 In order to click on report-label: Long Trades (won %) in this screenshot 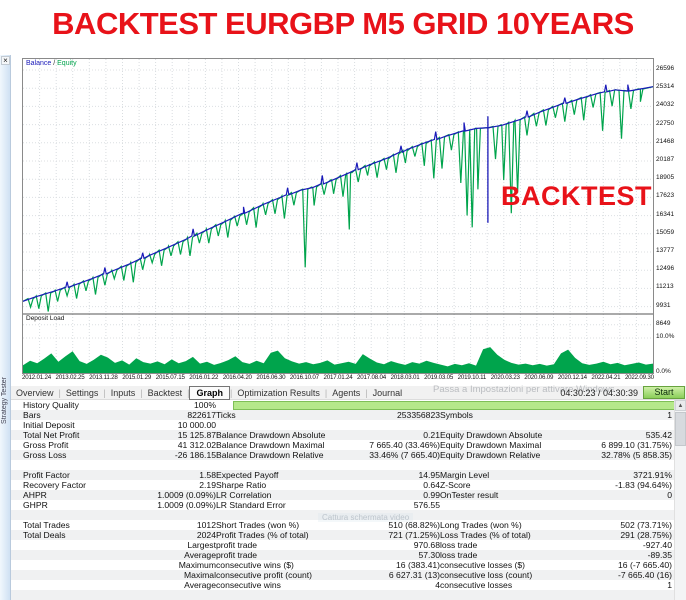, I will do `click(481, 525)`.